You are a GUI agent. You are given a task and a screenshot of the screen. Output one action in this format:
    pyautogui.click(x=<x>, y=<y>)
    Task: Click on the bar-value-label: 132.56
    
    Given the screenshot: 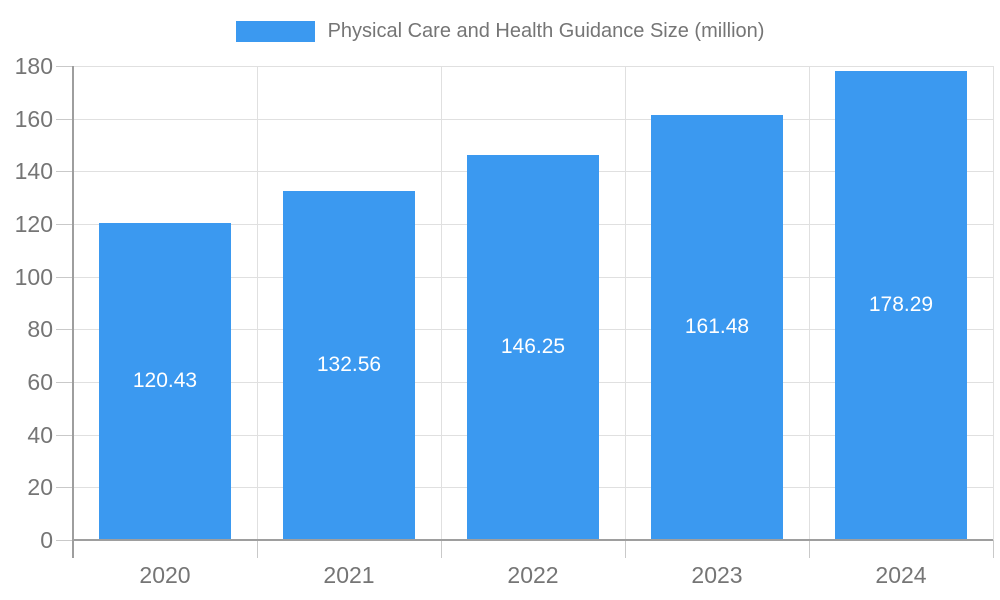 What is the action you would take?
    pyautogui.click(x=349, y=364)
    